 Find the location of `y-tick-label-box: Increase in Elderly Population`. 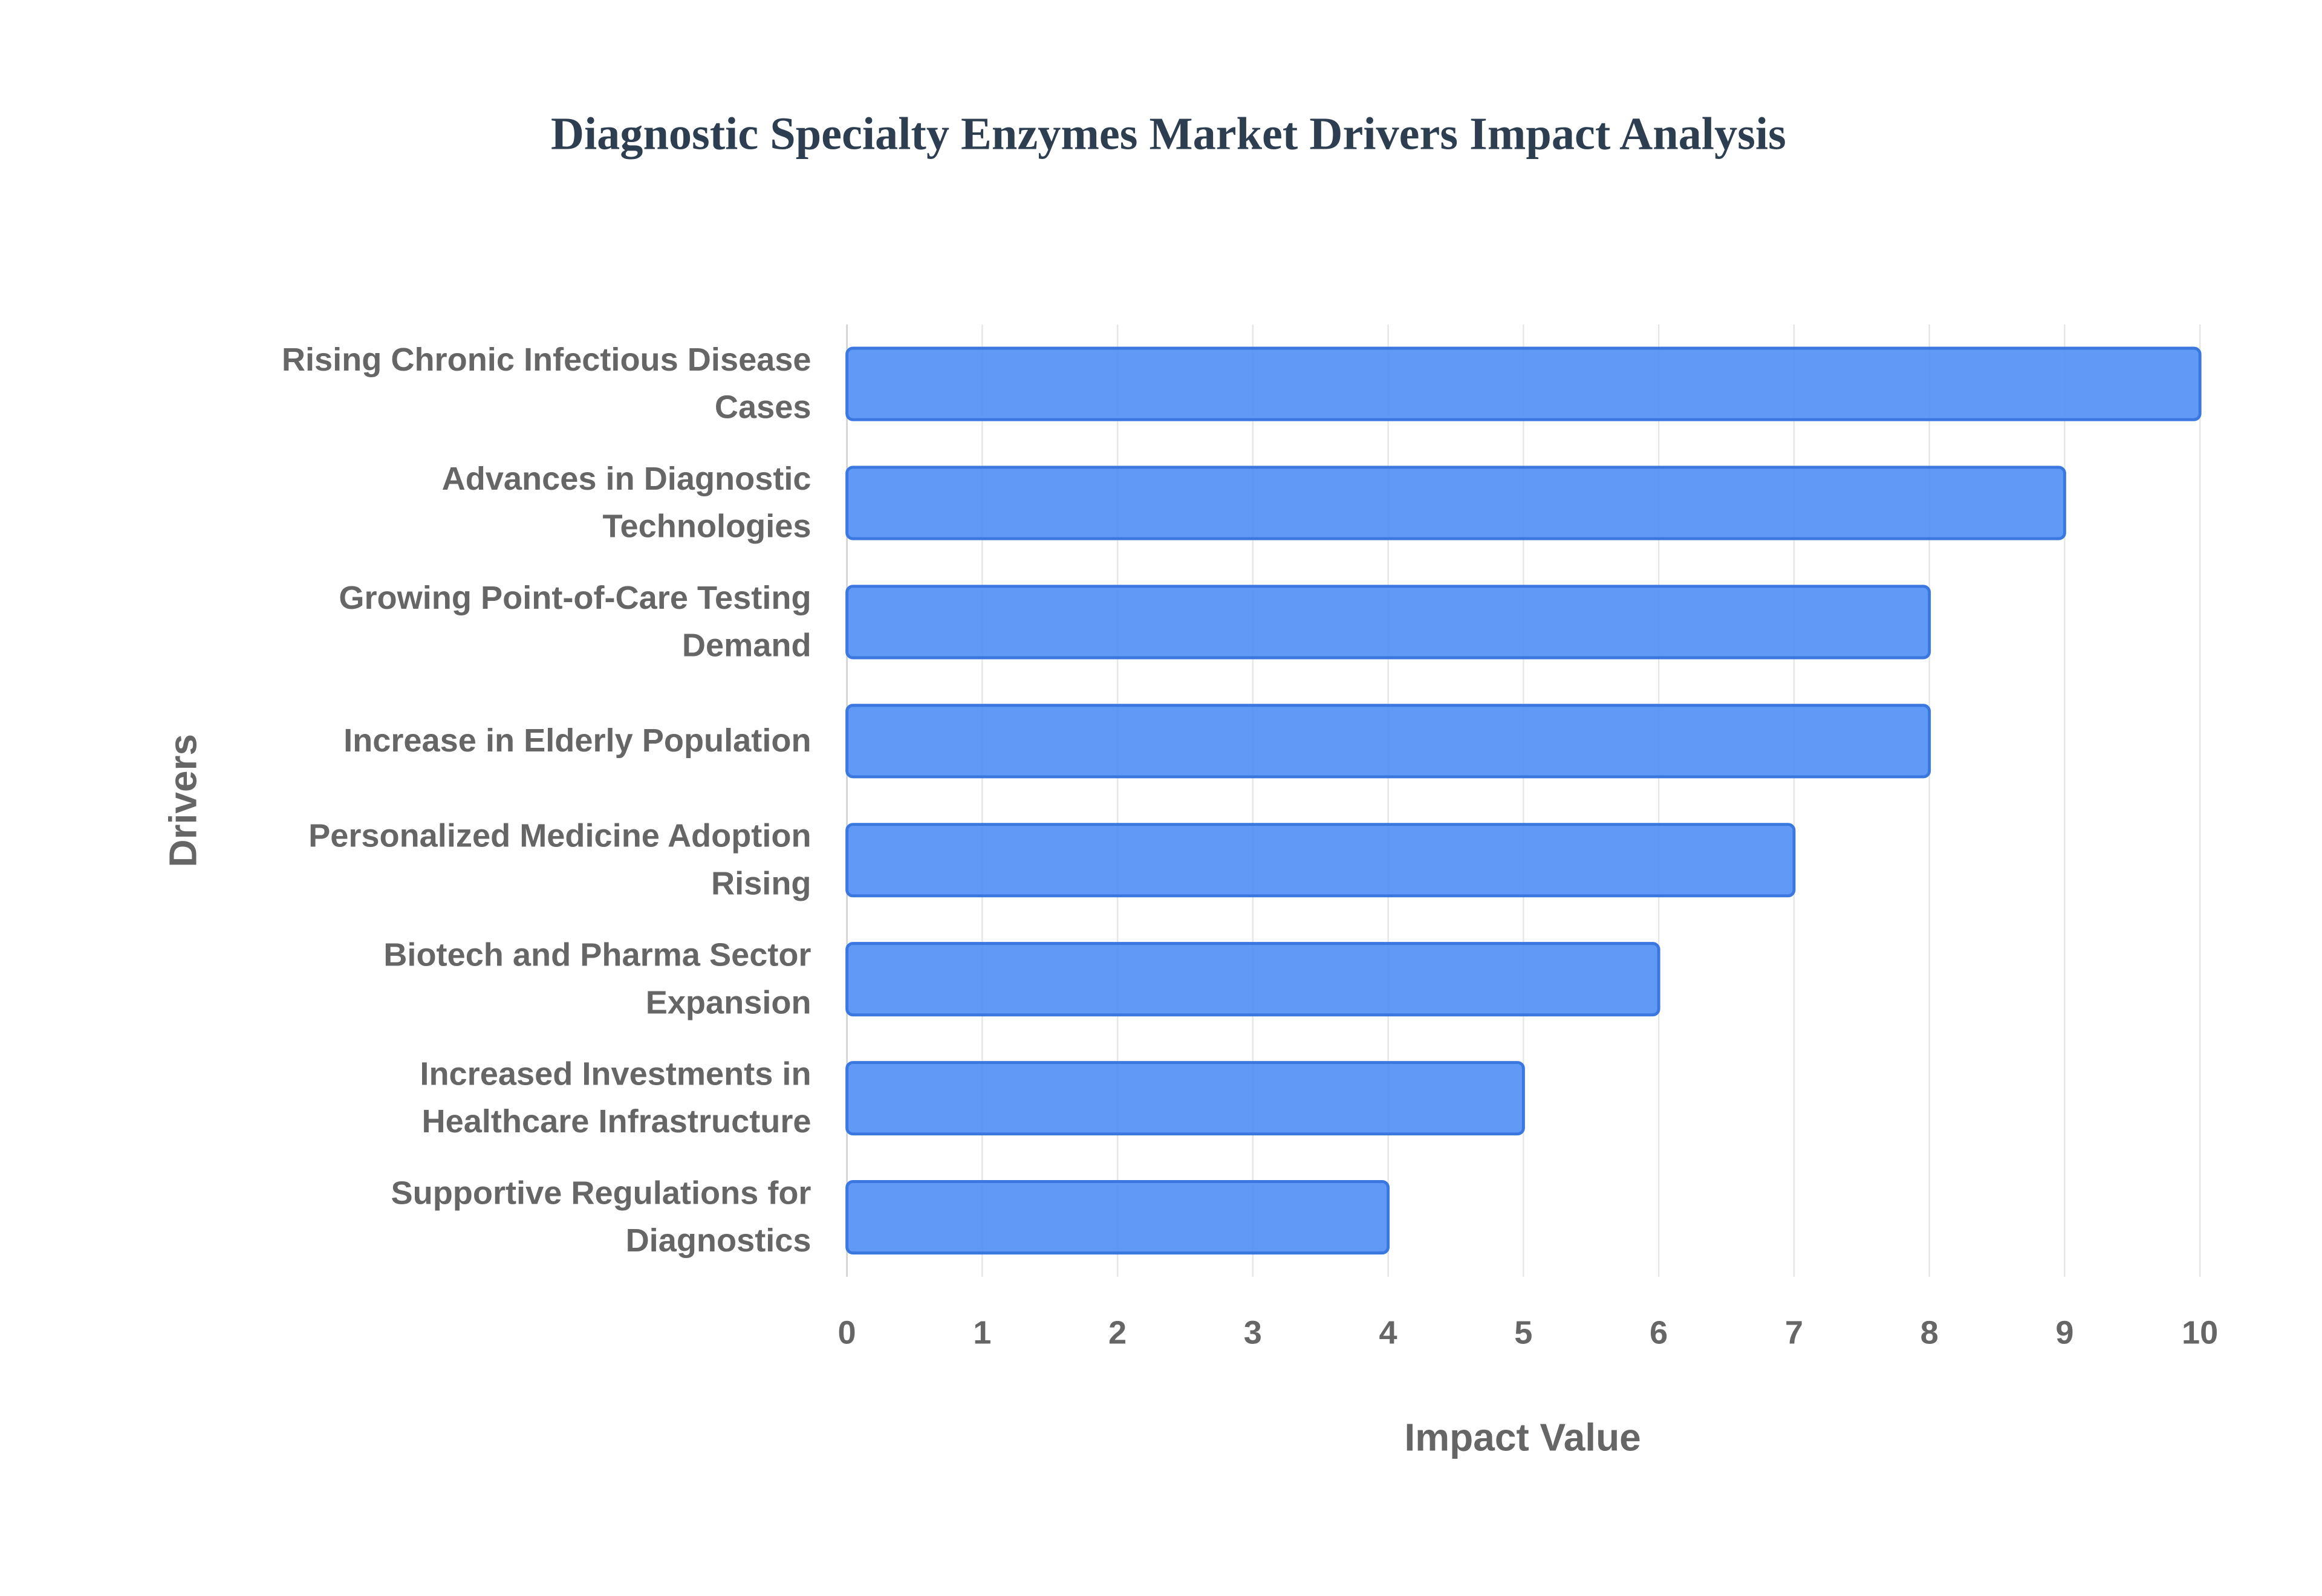

y-tick-label-box: Increase in Elderly Population is located at coordinates (577, 740).